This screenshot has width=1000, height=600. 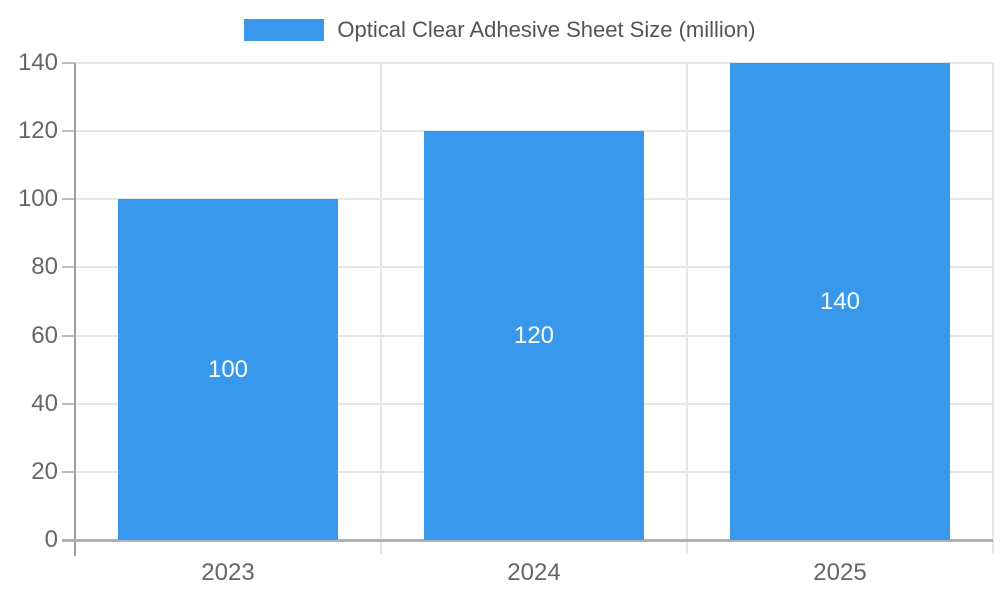 I want to click on y-tick-label: 80, so click(x=44, y=267).